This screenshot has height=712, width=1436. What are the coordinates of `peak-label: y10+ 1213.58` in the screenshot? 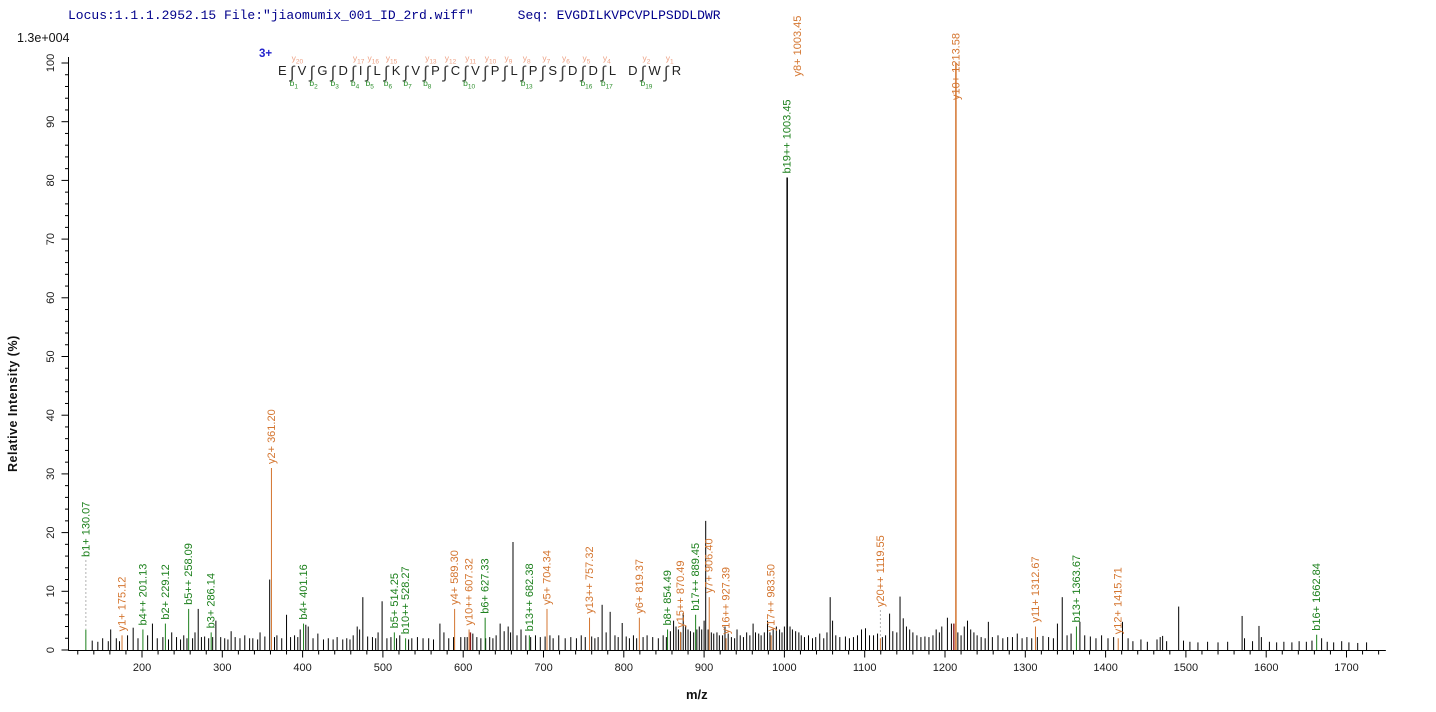 It's located at (956, 66).